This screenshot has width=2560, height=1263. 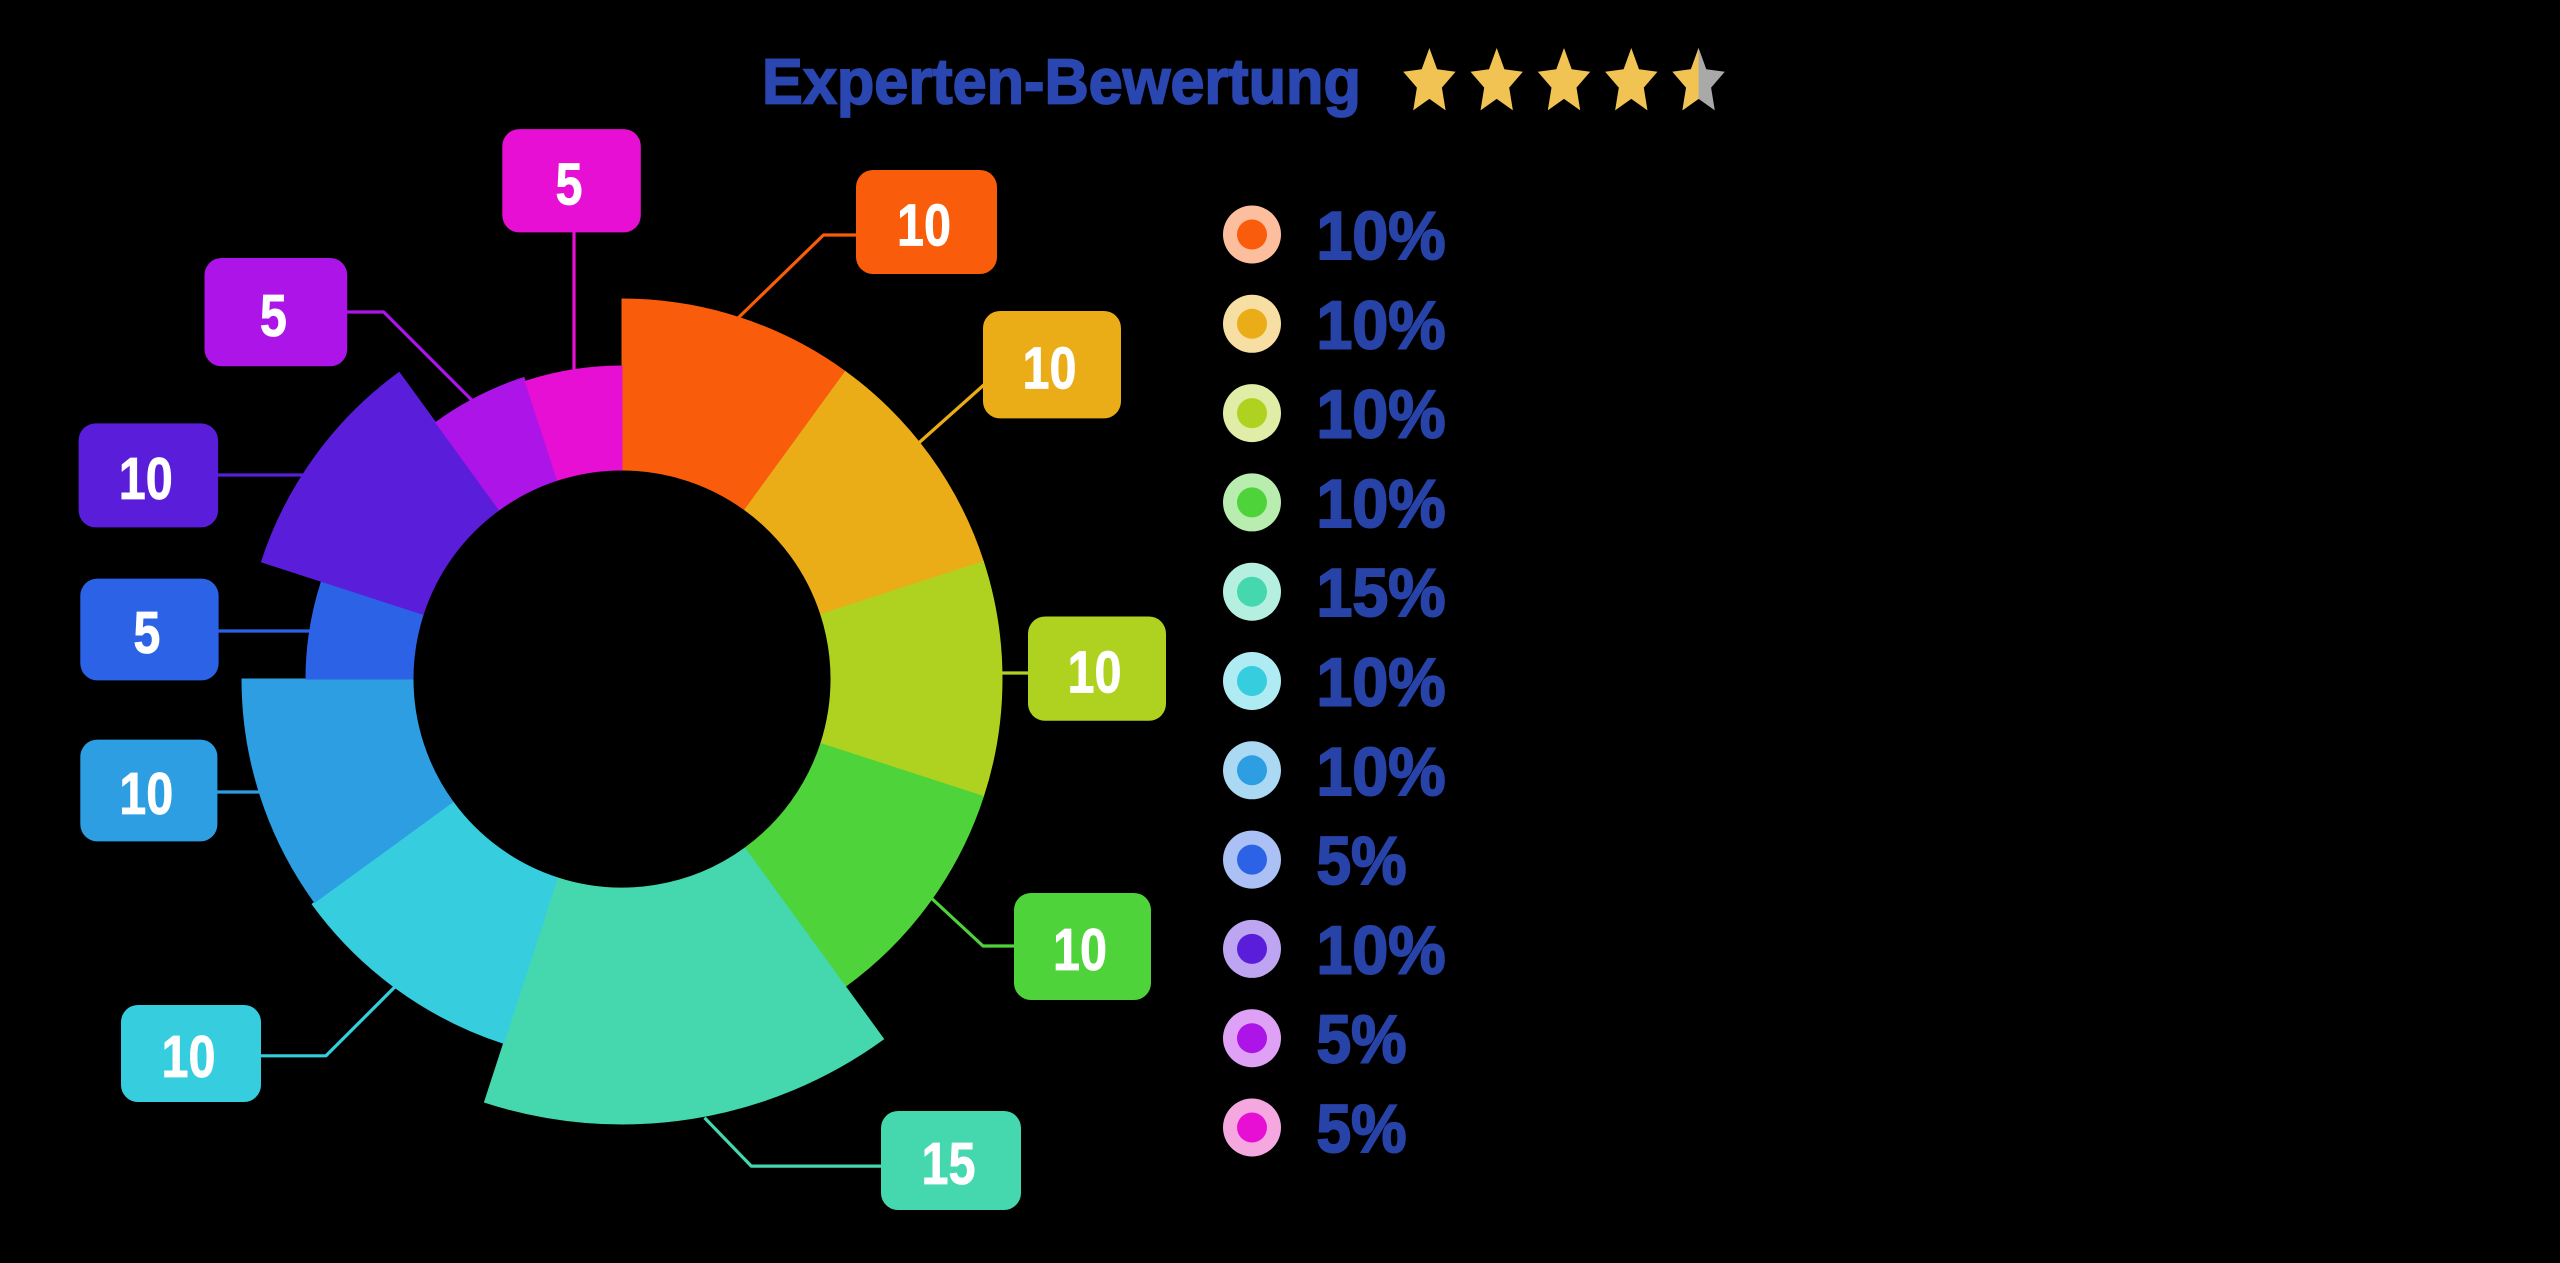 I want to click on svg-text: 15, so click(x=949, y=1165).